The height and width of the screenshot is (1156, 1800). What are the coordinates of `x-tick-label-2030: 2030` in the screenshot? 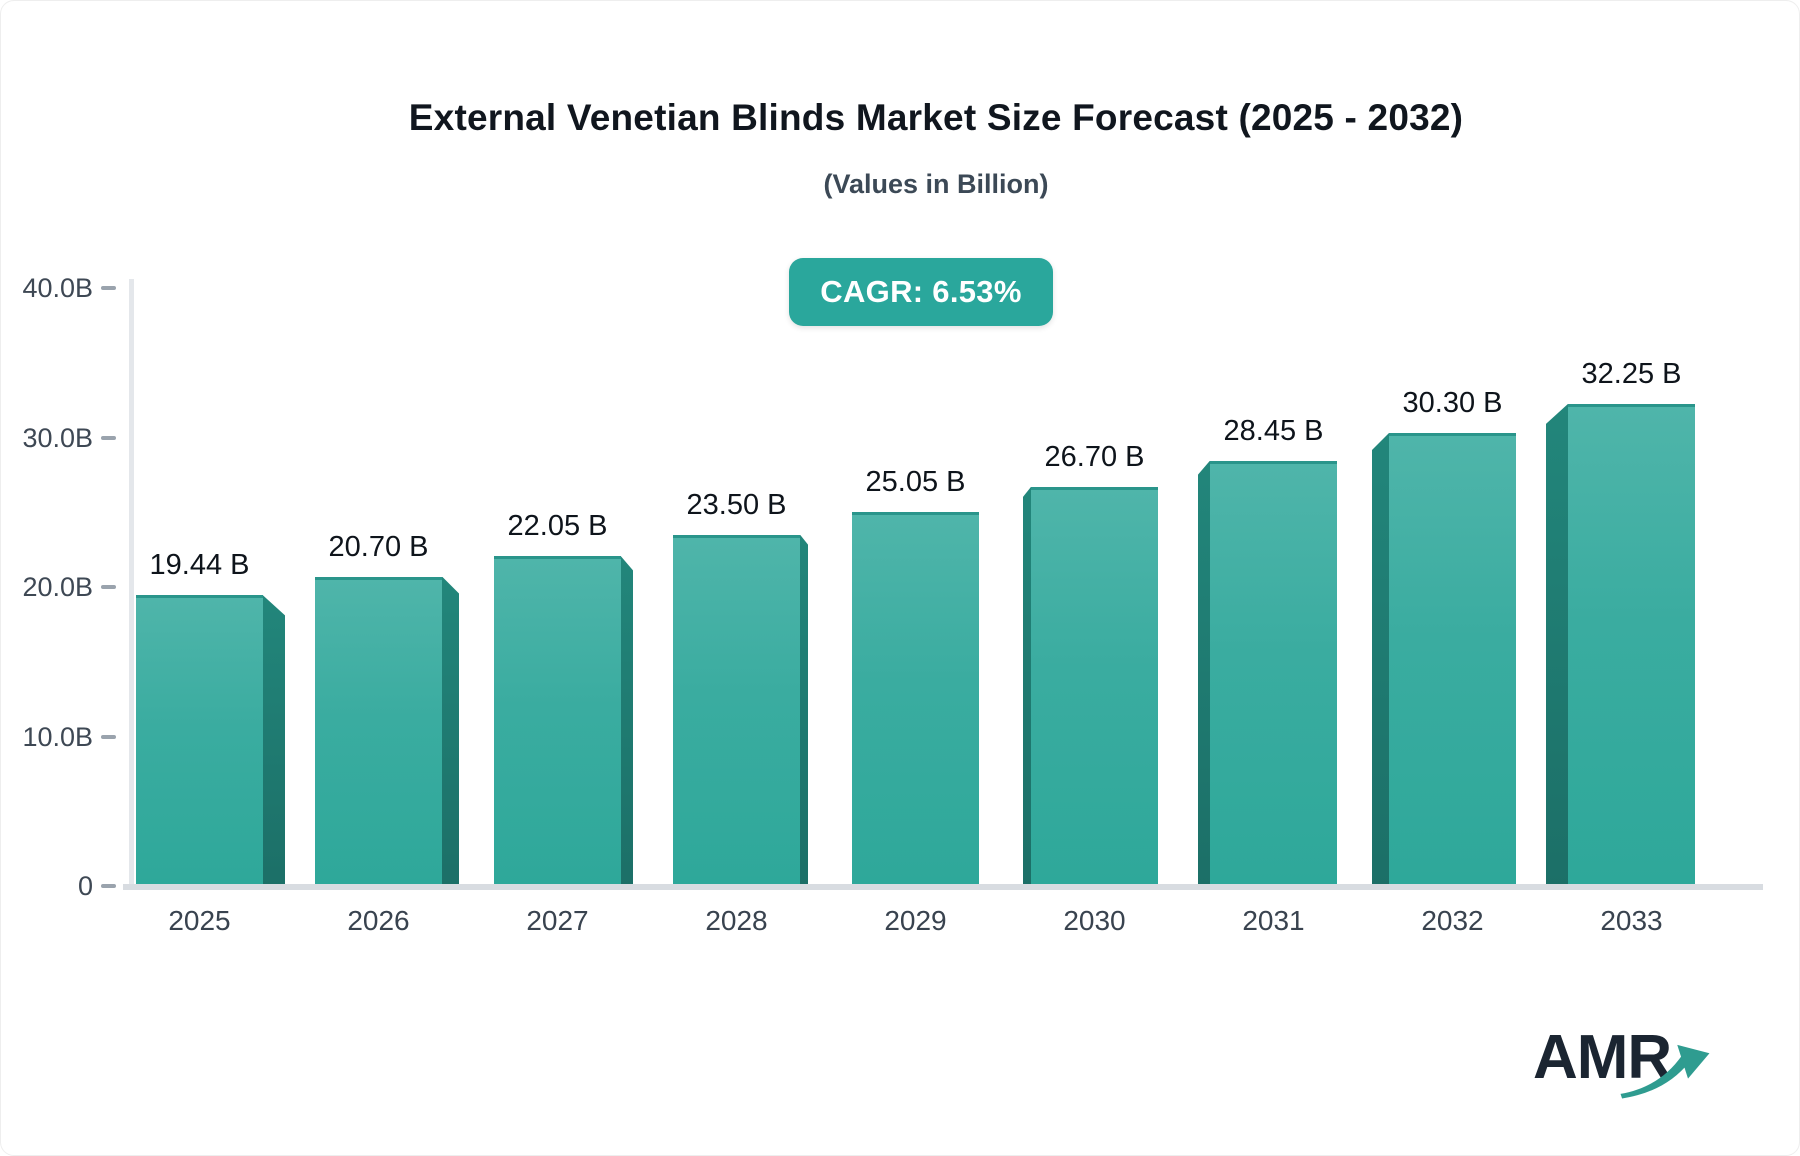 It's located at (1094, 920).